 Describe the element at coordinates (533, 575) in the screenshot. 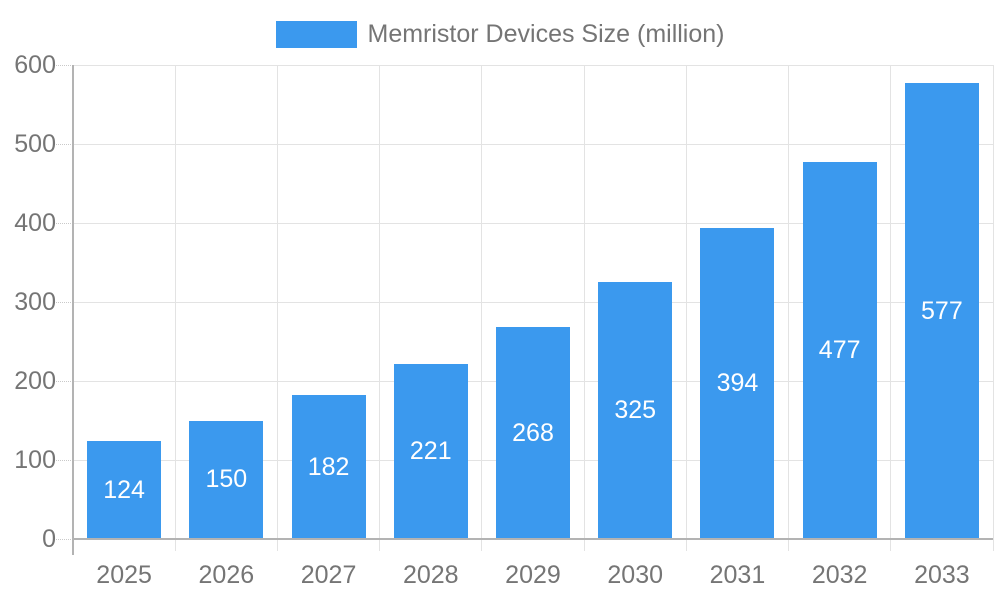

I see `x-tick-label: 2029` at that location.